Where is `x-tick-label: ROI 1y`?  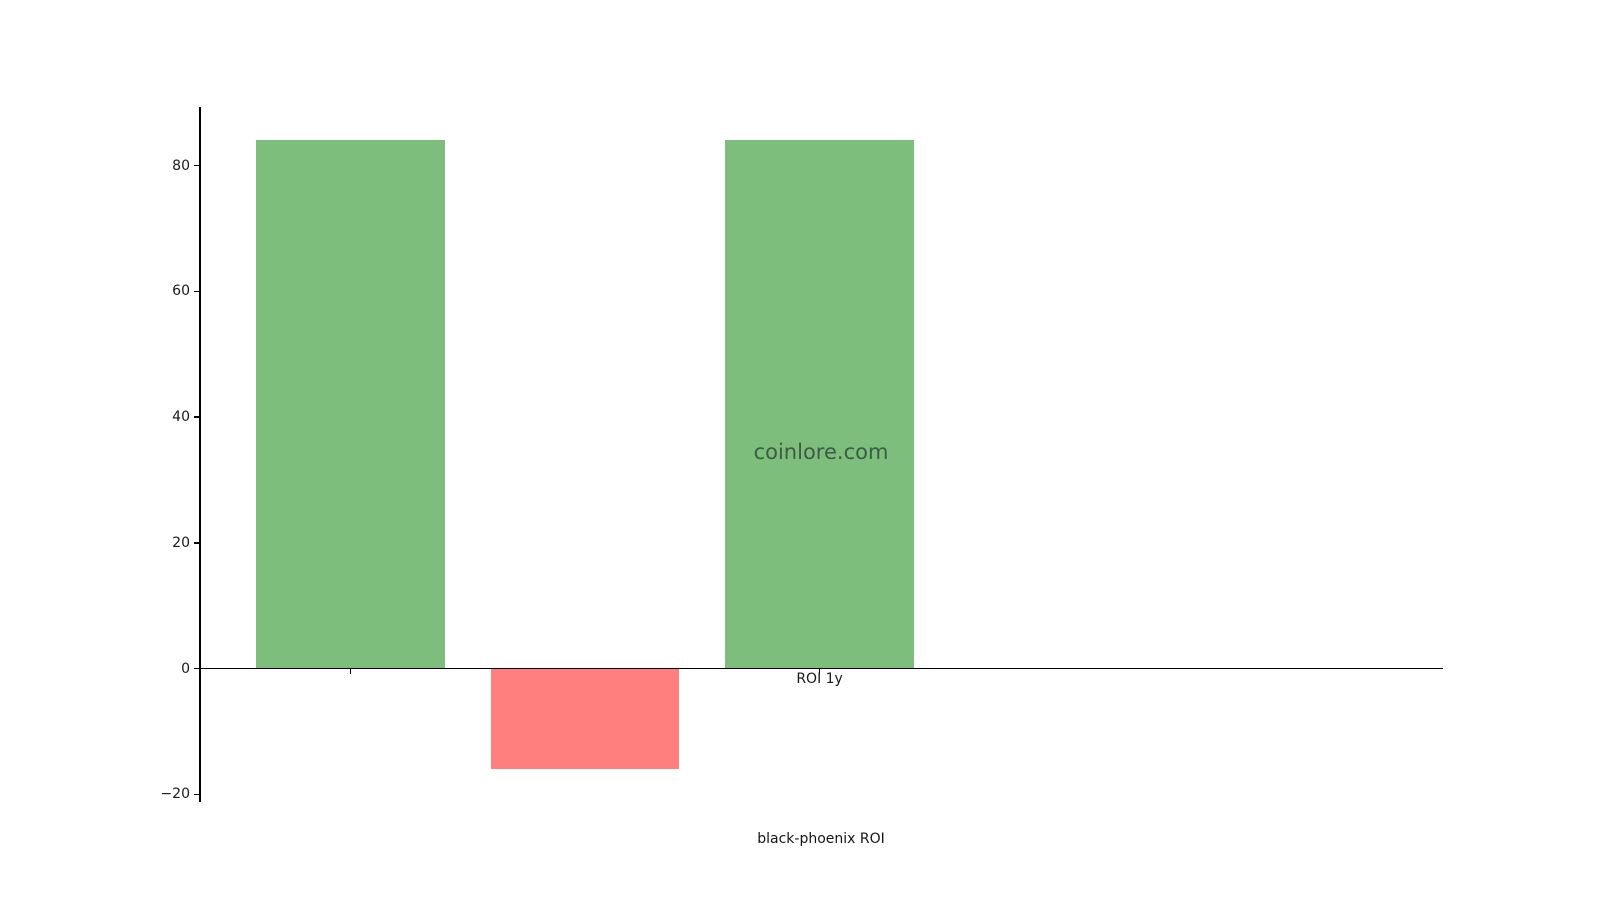 x-tick-label: ROI 1y is located at coordinates (819, 679).